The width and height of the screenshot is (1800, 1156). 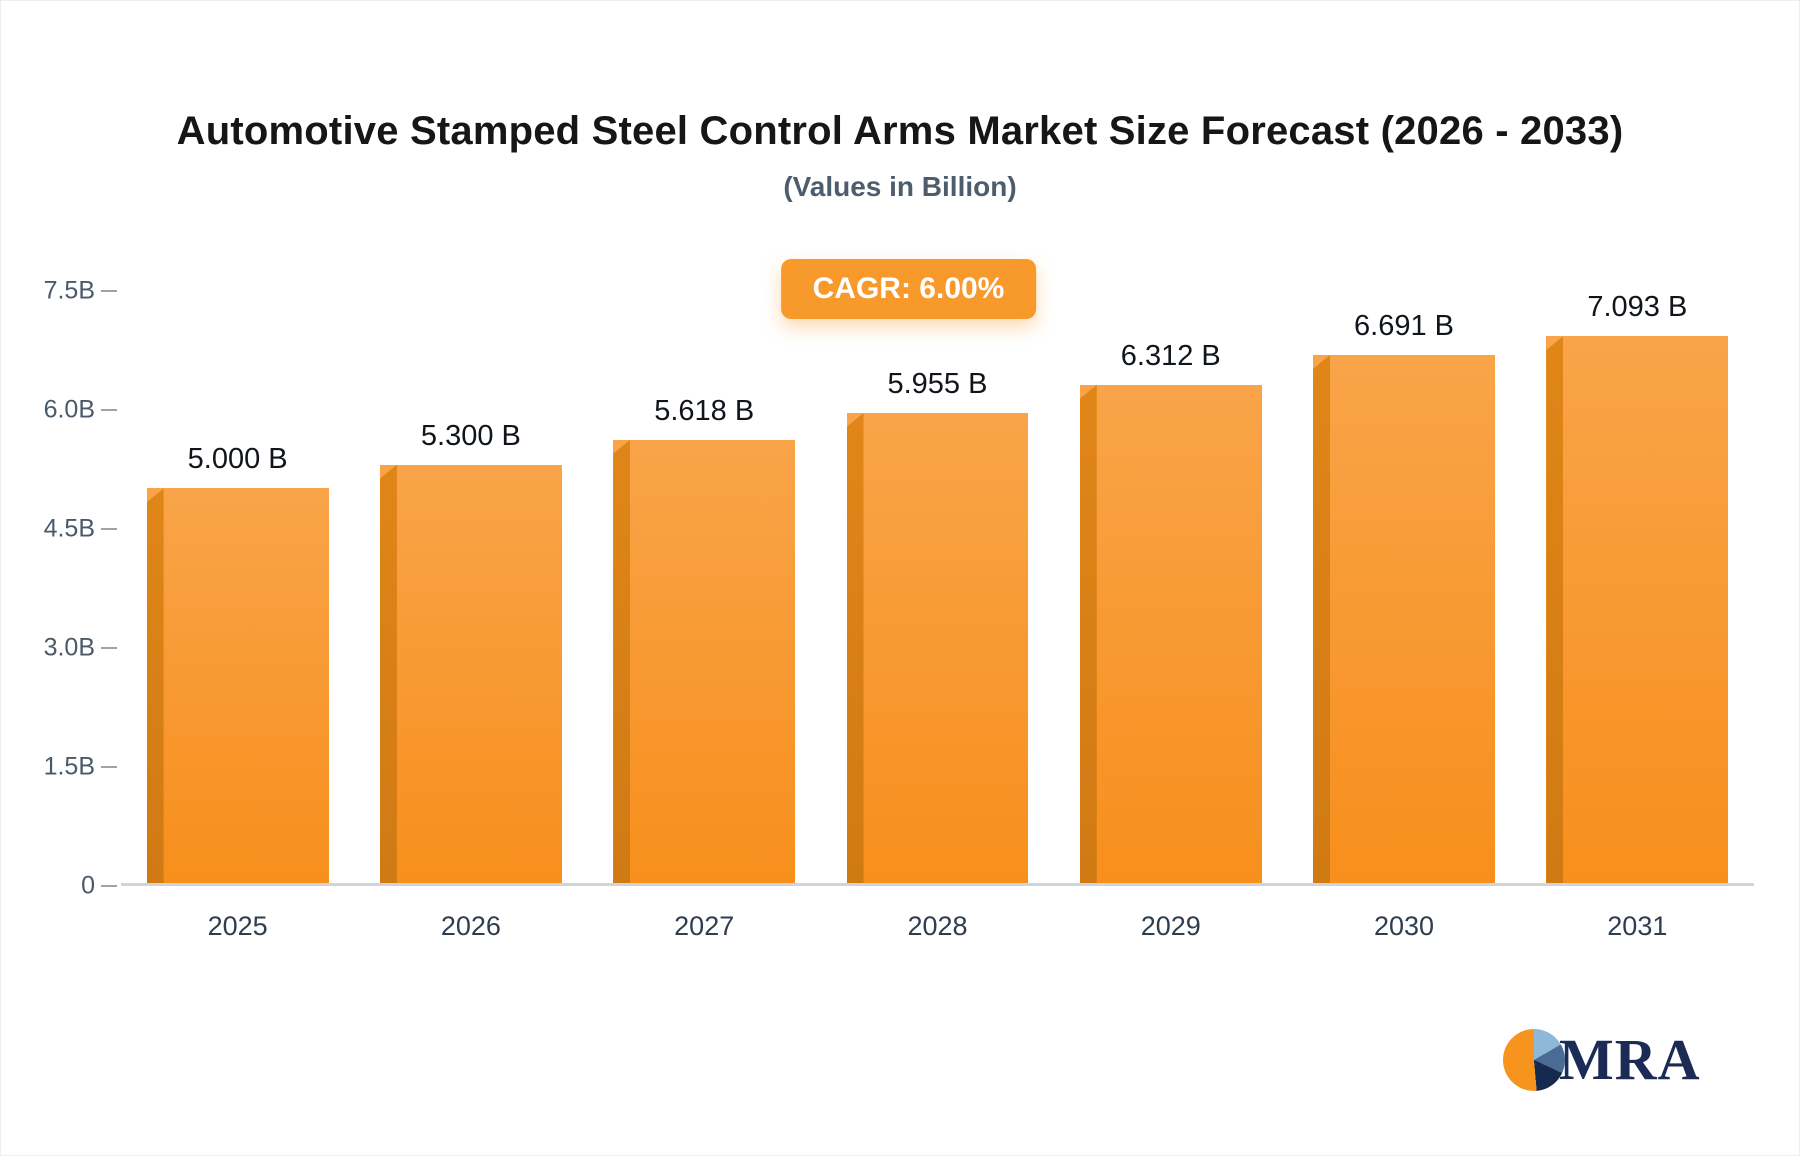 What do you see at coordinates (937, 383) in the screenshot?
I see `bar-value-label: 5.955 B` at bounding box center [937, 383].